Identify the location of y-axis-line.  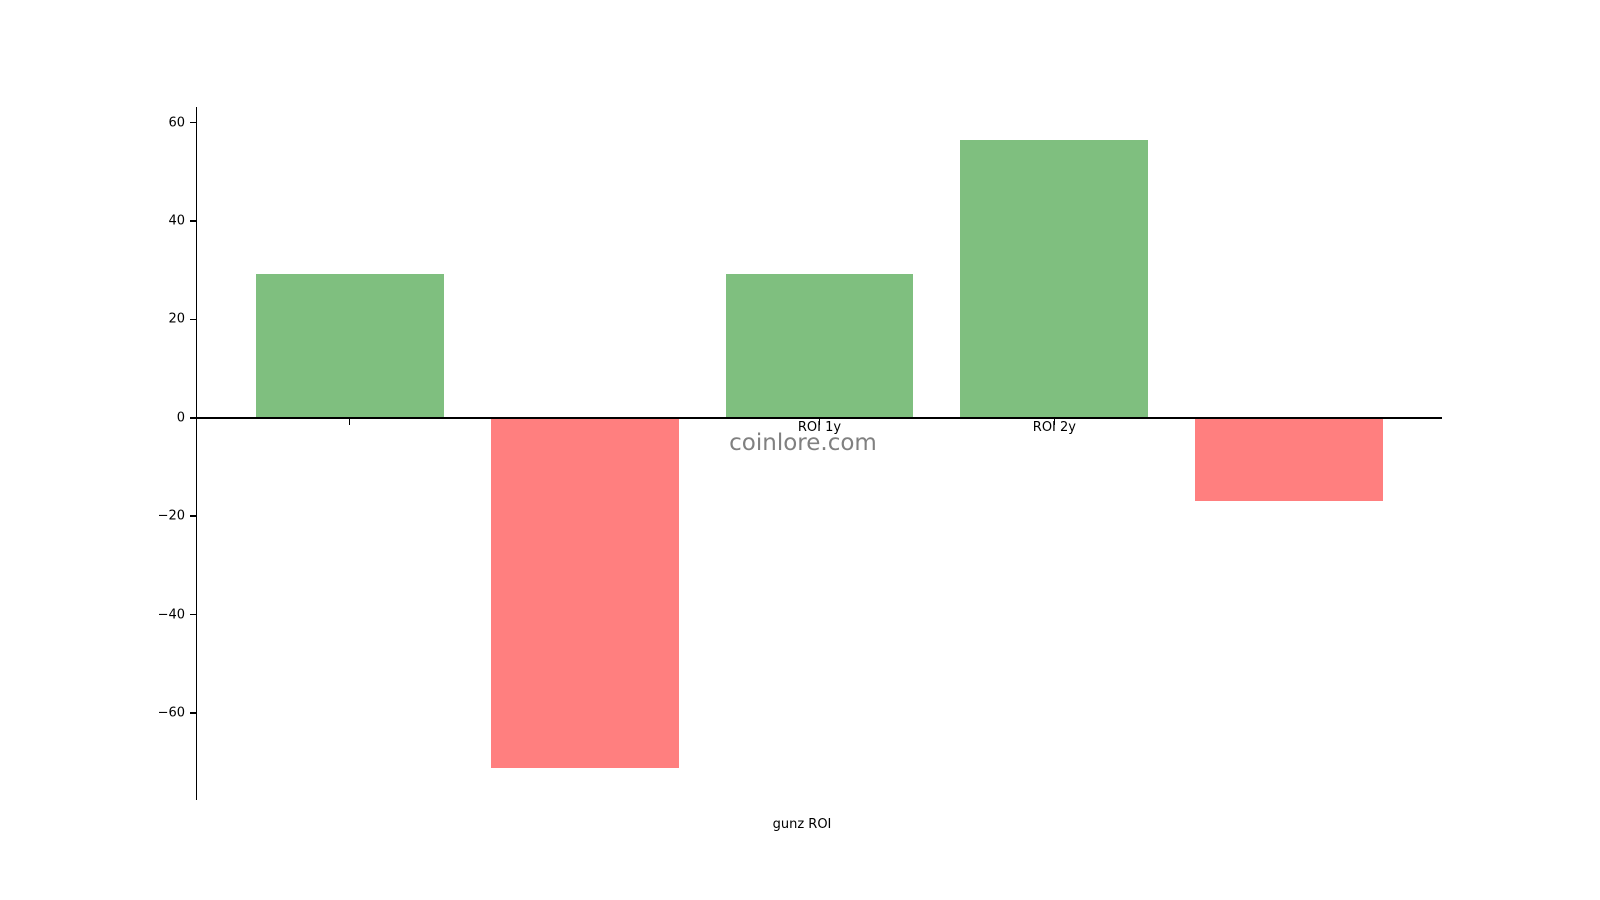
(196, 453).